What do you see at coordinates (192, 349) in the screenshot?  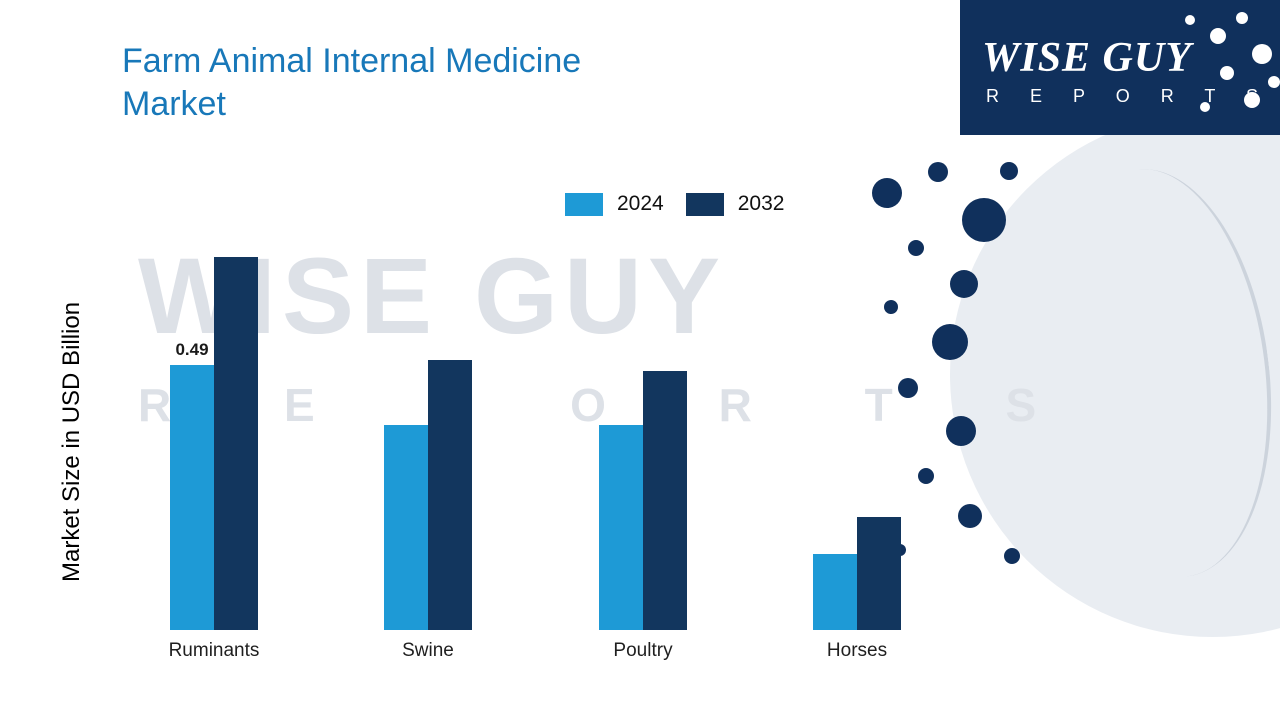 I see `bar-value-label: 0.49` at bounding box center [192, 349].